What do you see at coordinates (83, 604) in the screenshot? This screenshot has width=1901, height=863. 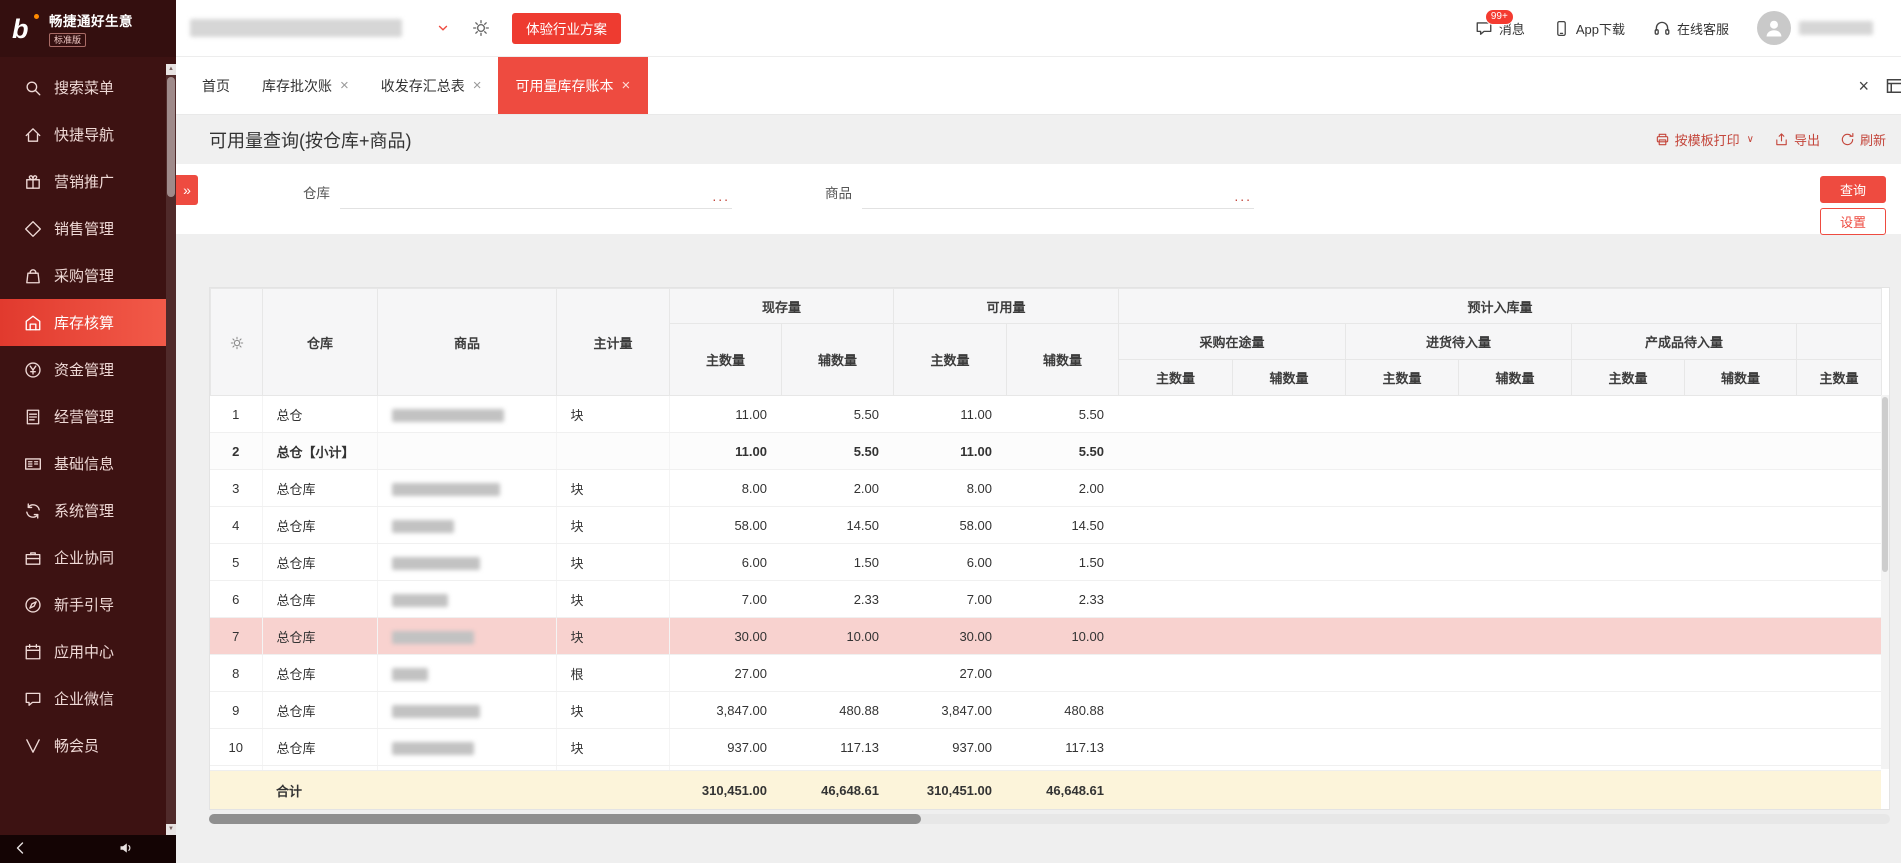 I see `sidebar-item-guide: 新手引导` at bounding box center [83, 604].